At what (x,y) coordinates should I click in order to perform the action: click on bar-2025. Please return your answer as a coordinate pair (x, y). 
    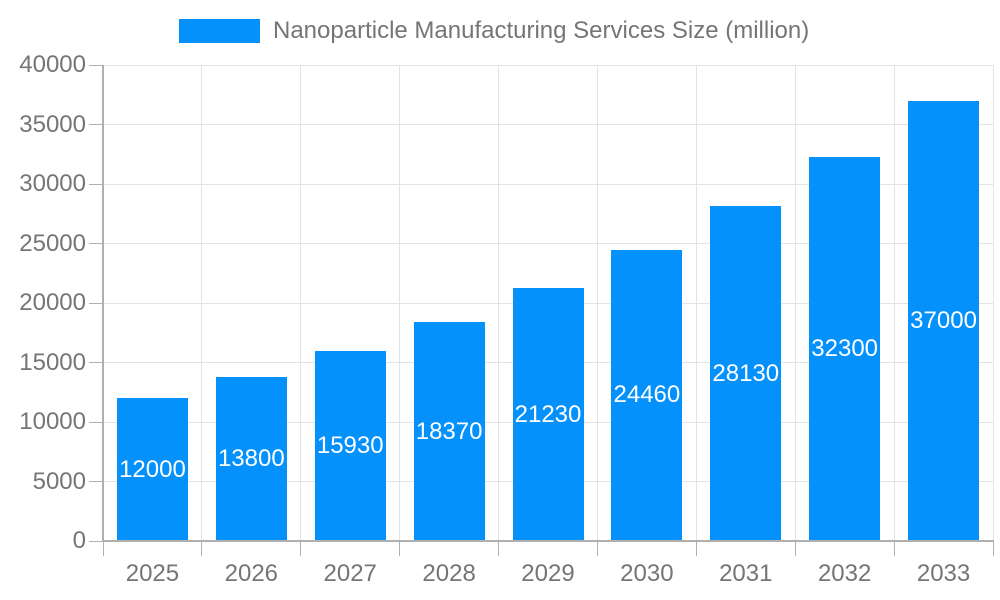
    Looking at the image, I should click on (152, 469).